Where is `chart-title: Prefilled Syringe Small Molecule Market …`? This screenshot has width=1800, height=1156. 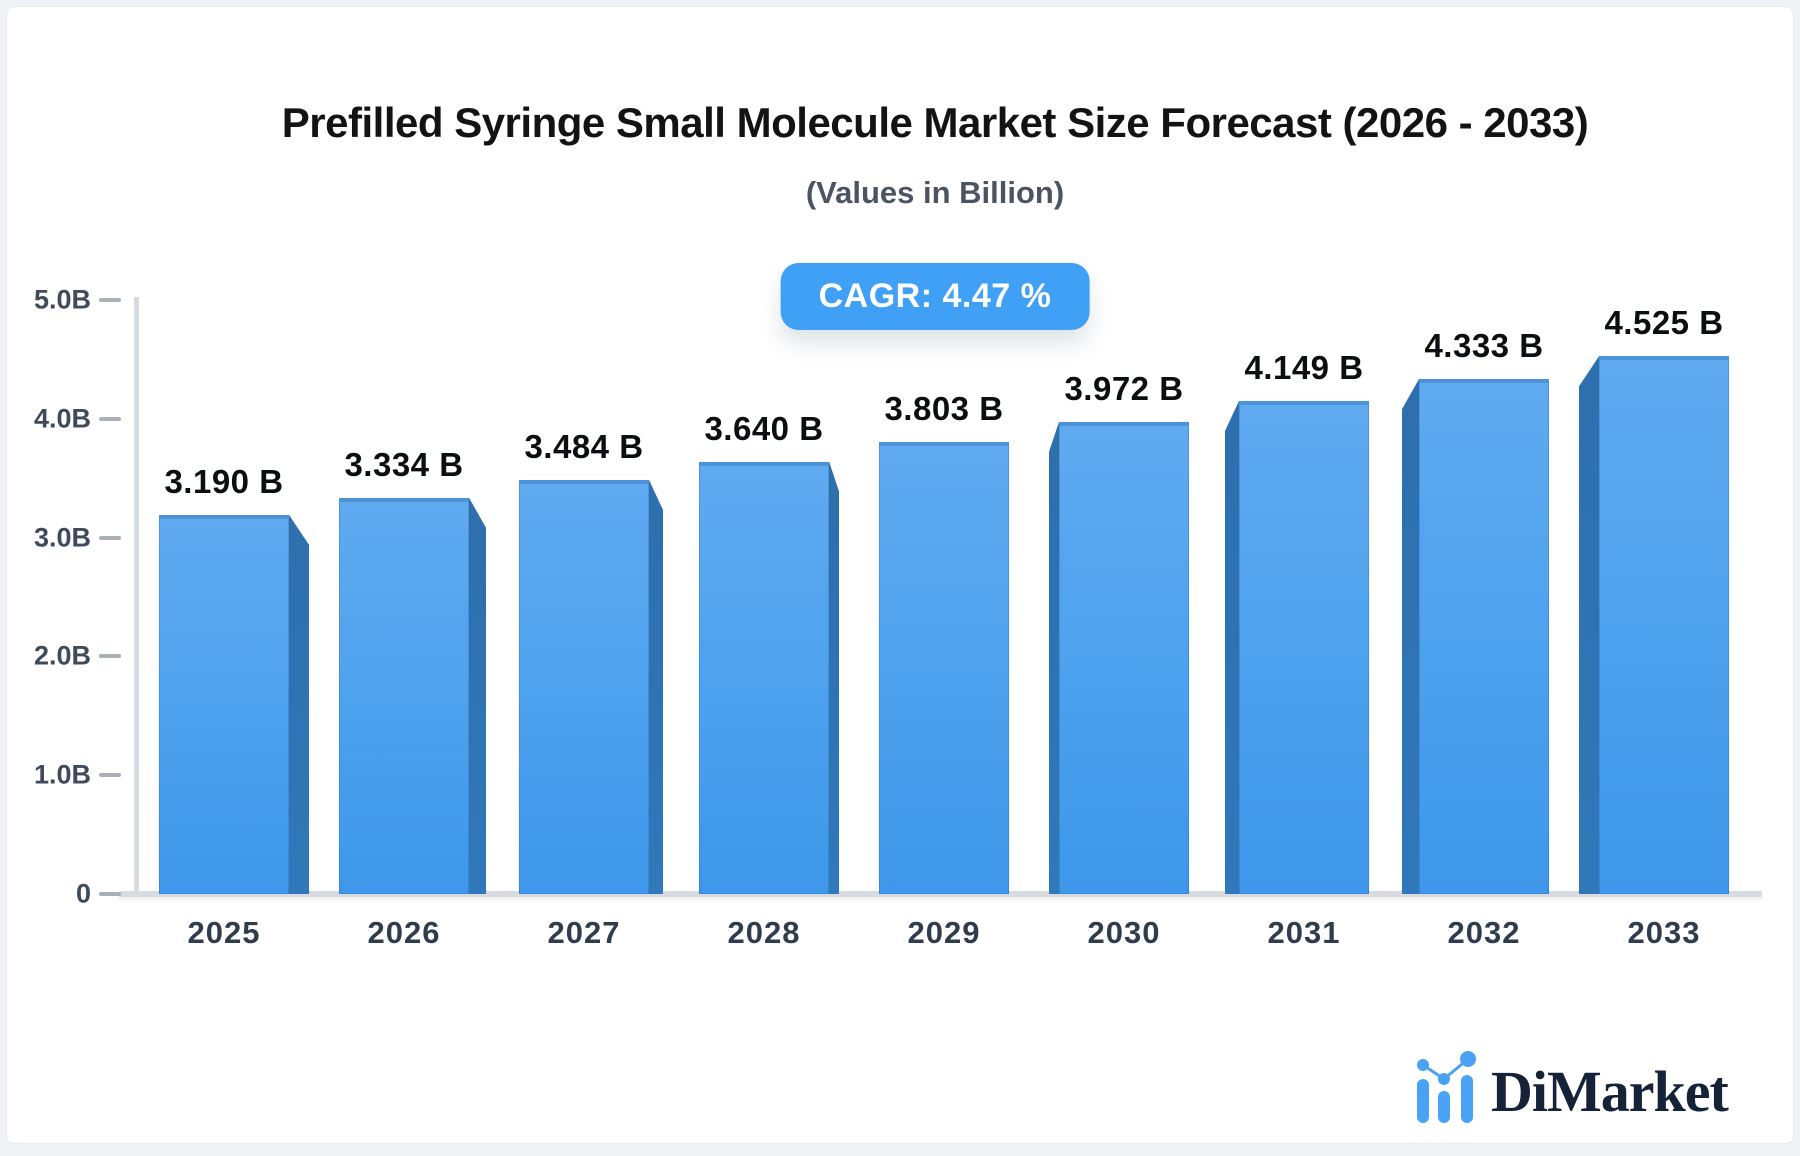 chart-title: Prefilled Syringe Small Molecule Market … is located at coordinates (935, 122).